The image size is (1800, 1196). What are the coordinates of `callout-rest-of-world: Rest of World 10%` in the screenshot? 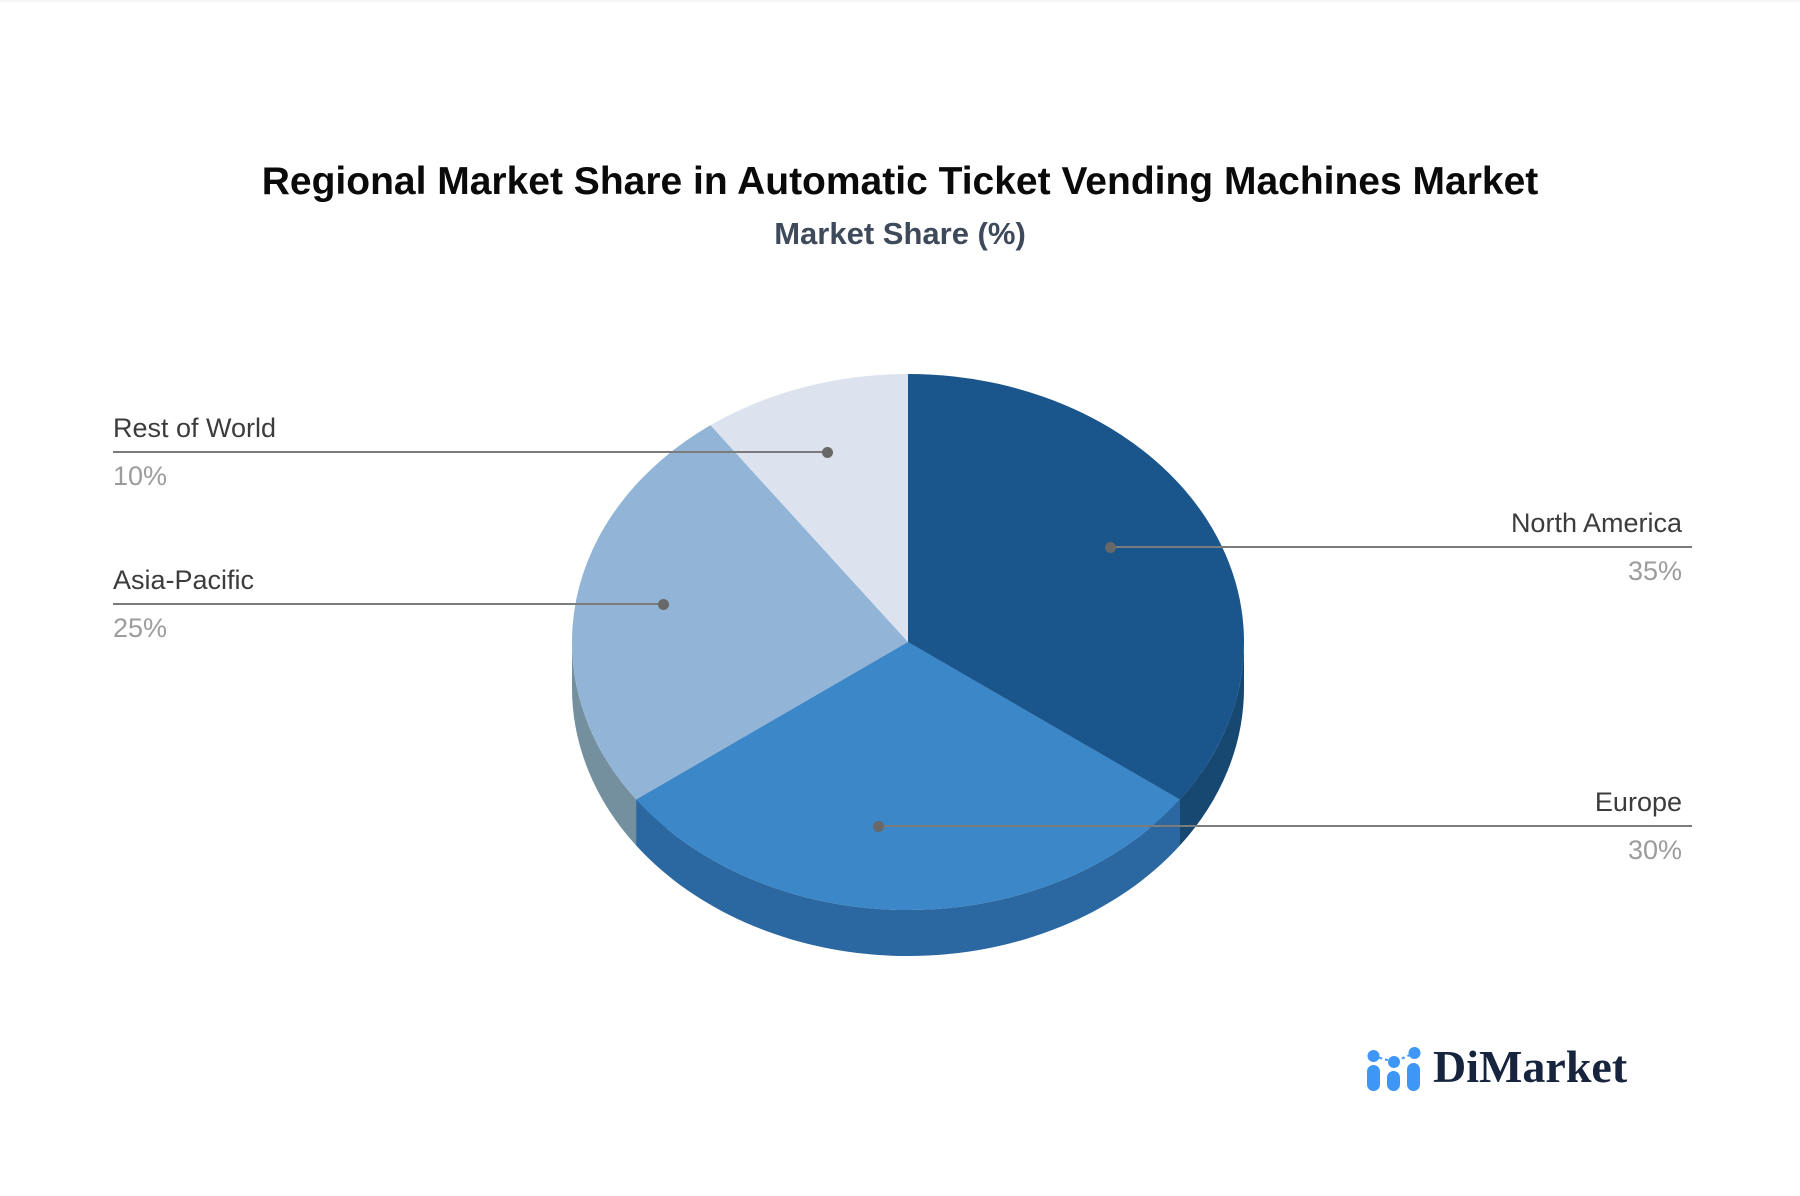 It's located at (473, 452).